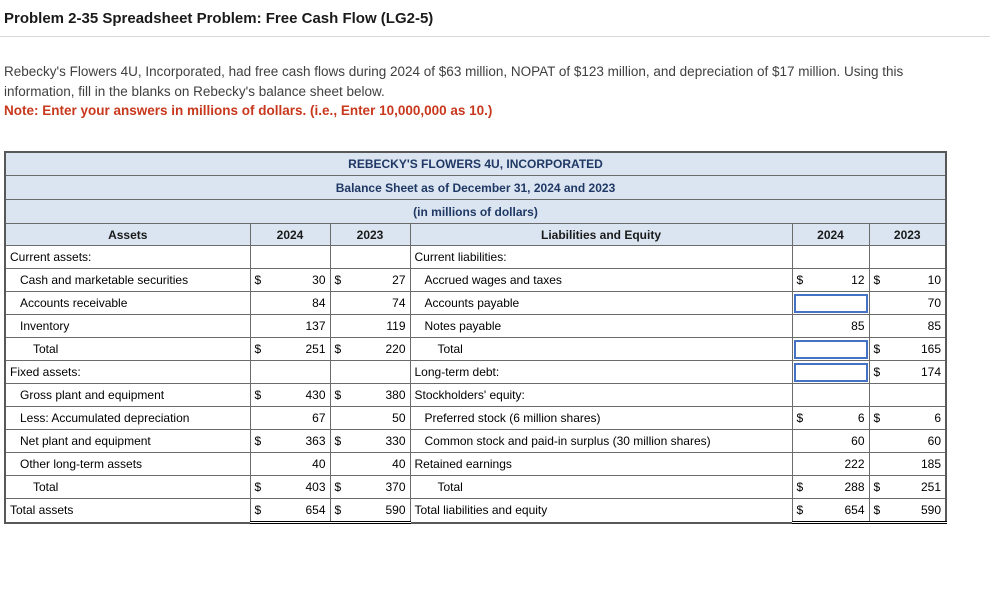 The width and height of the screenshot is (990, 593). I want to click on col-header-assets: Assets, so click(127, 235).